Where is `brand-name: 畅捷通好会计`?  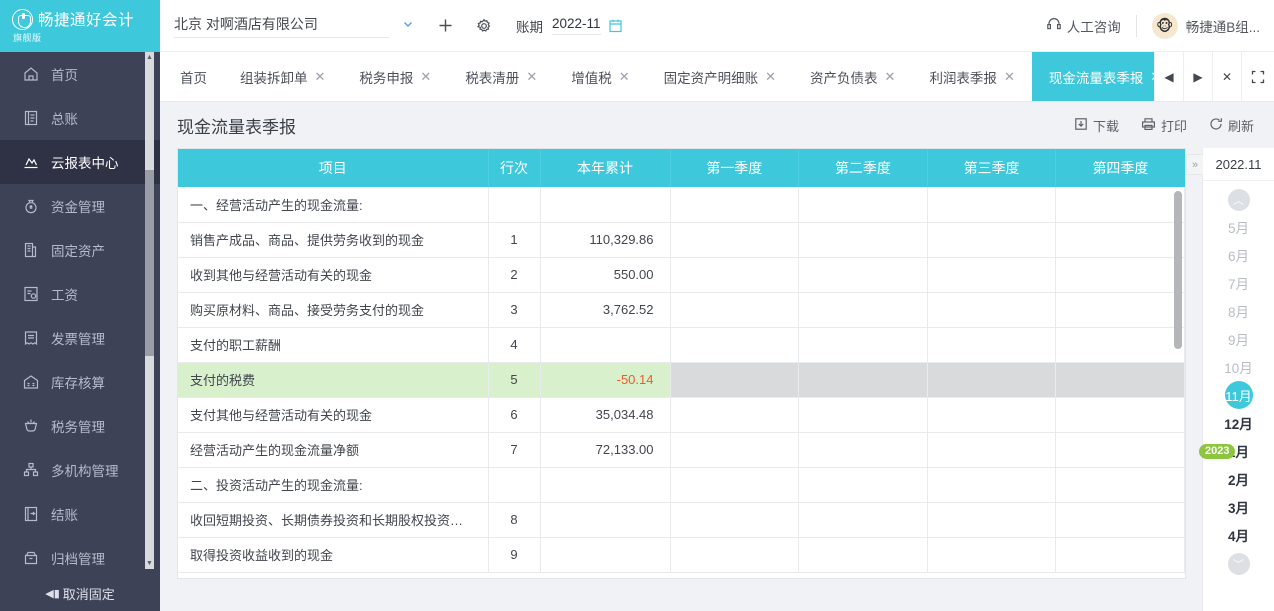
brand-name: 畅捷通好会计 is located at coordinates (86, 20).